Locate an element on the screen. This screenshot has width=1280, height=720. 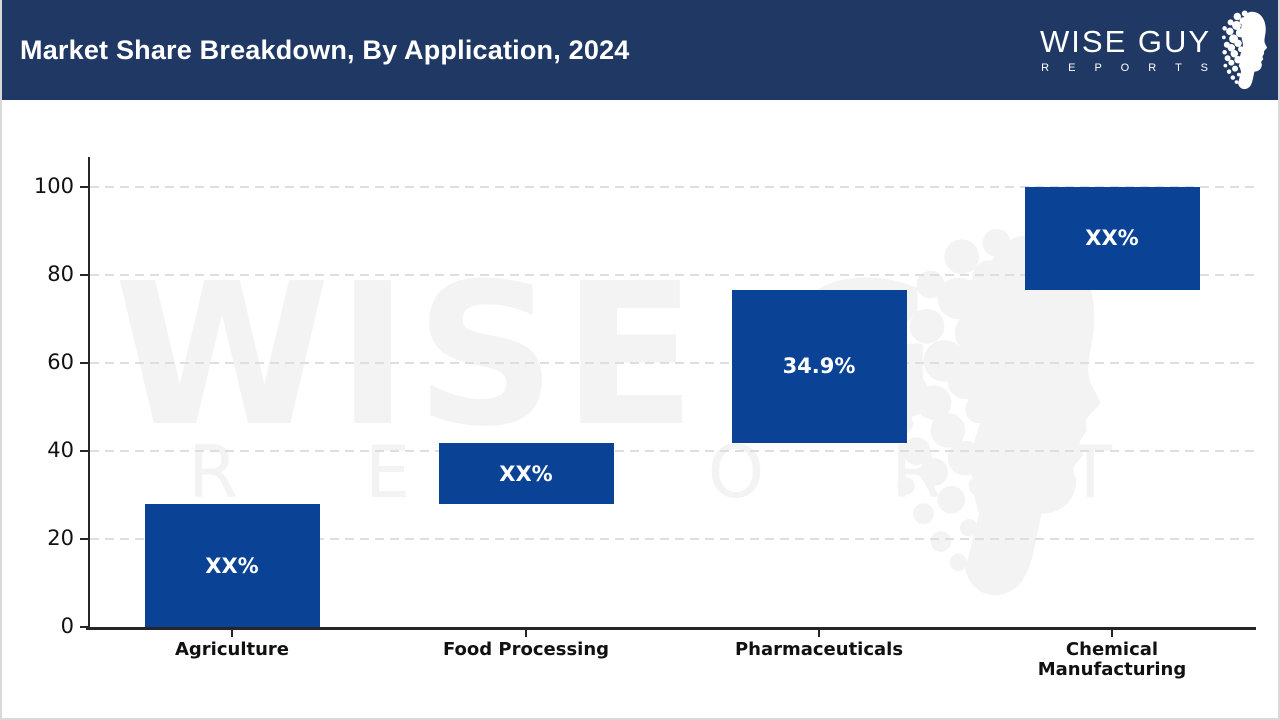
y-tick-label: 80 is located at coordinates (60, 274).